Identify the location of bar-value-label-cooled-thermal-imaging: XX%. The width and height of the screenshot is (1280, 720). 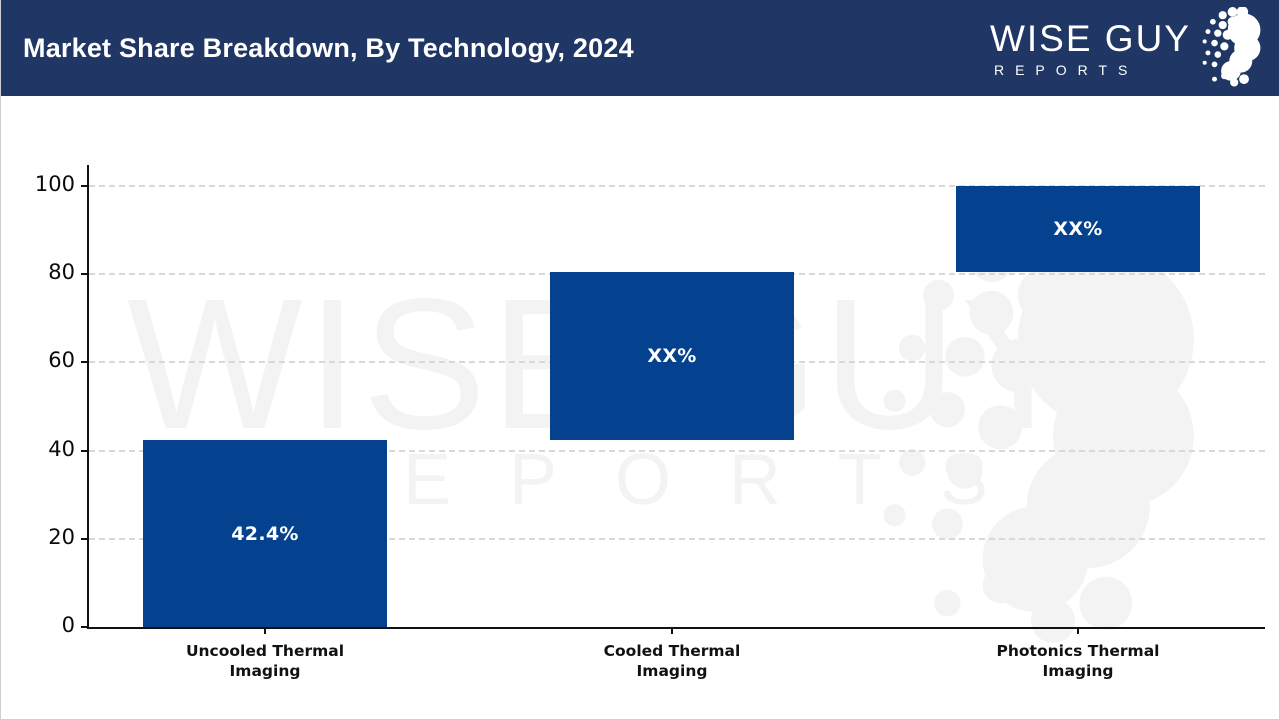
(672, 355).